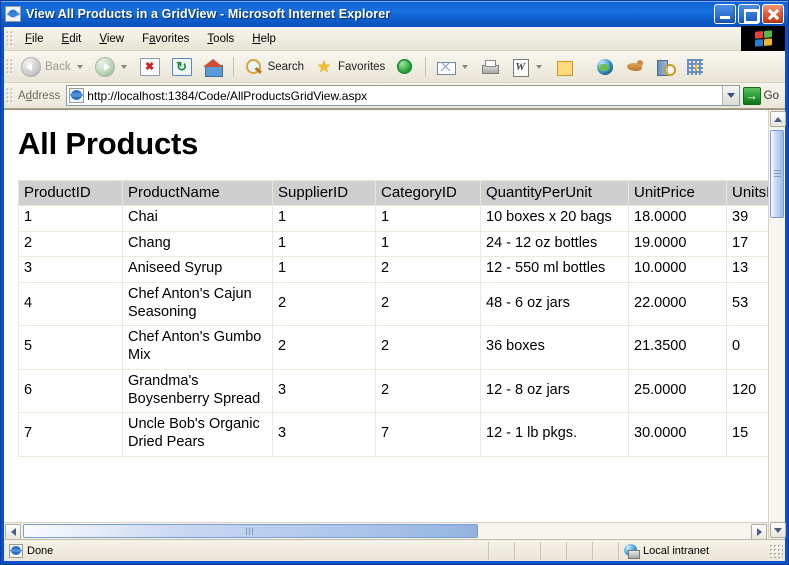 This screenshot has height=565, width=789. I want to click on menu-bar: File Edit View Favorites Tools Help, so click(394, 38).